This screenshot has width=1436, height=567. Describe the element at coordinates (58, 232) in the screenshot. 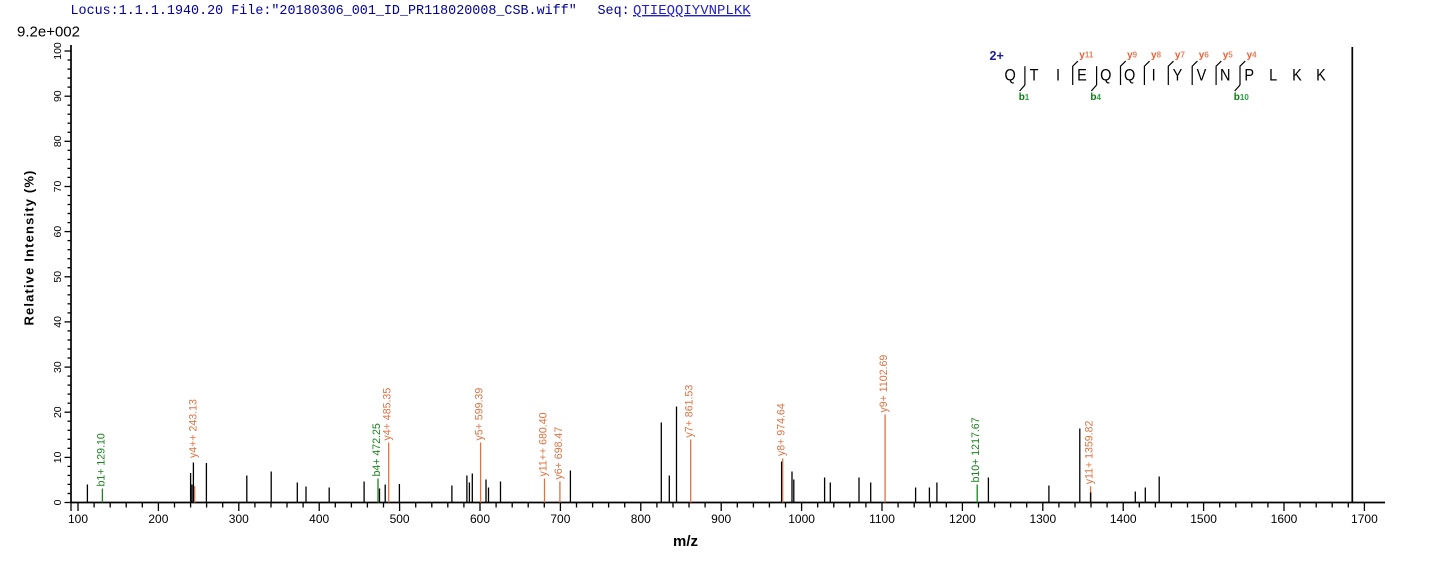

I see `svg-text: 60` at that location.